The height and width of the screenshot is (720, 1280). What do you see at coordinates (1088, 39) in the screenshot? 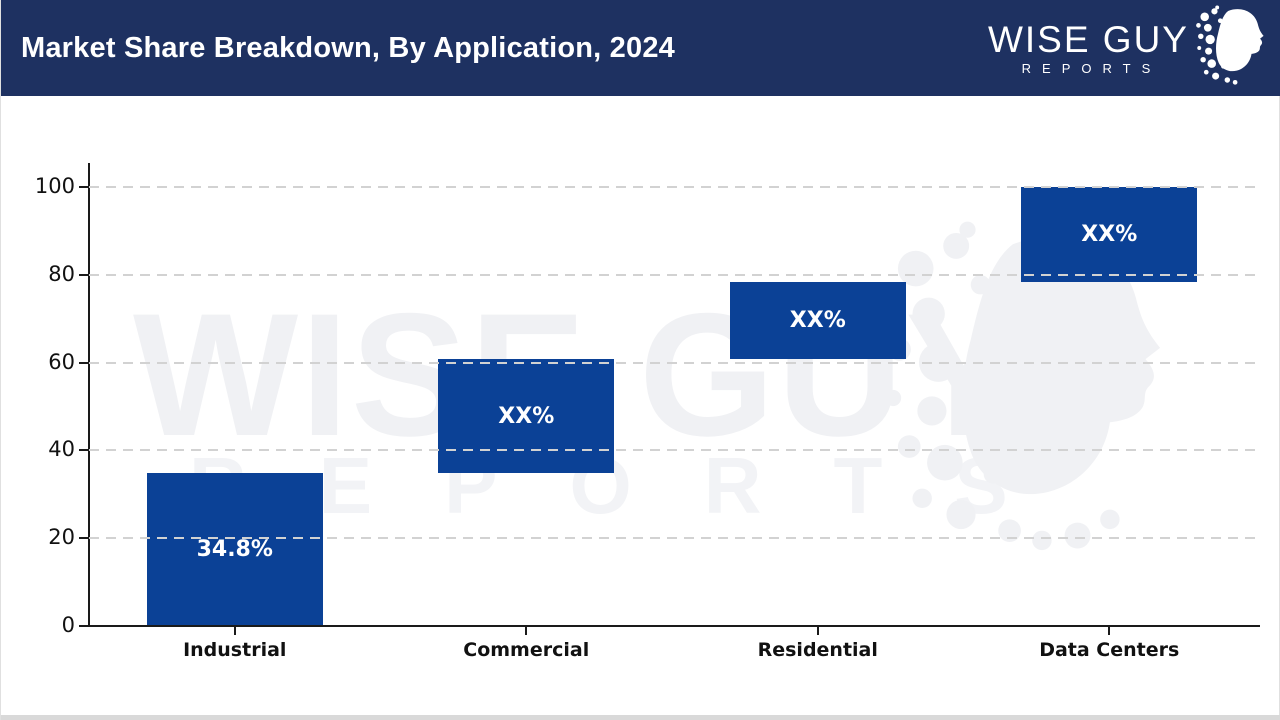
I see `brand-name: WISE GUY` at bounding box center [1088, 39].